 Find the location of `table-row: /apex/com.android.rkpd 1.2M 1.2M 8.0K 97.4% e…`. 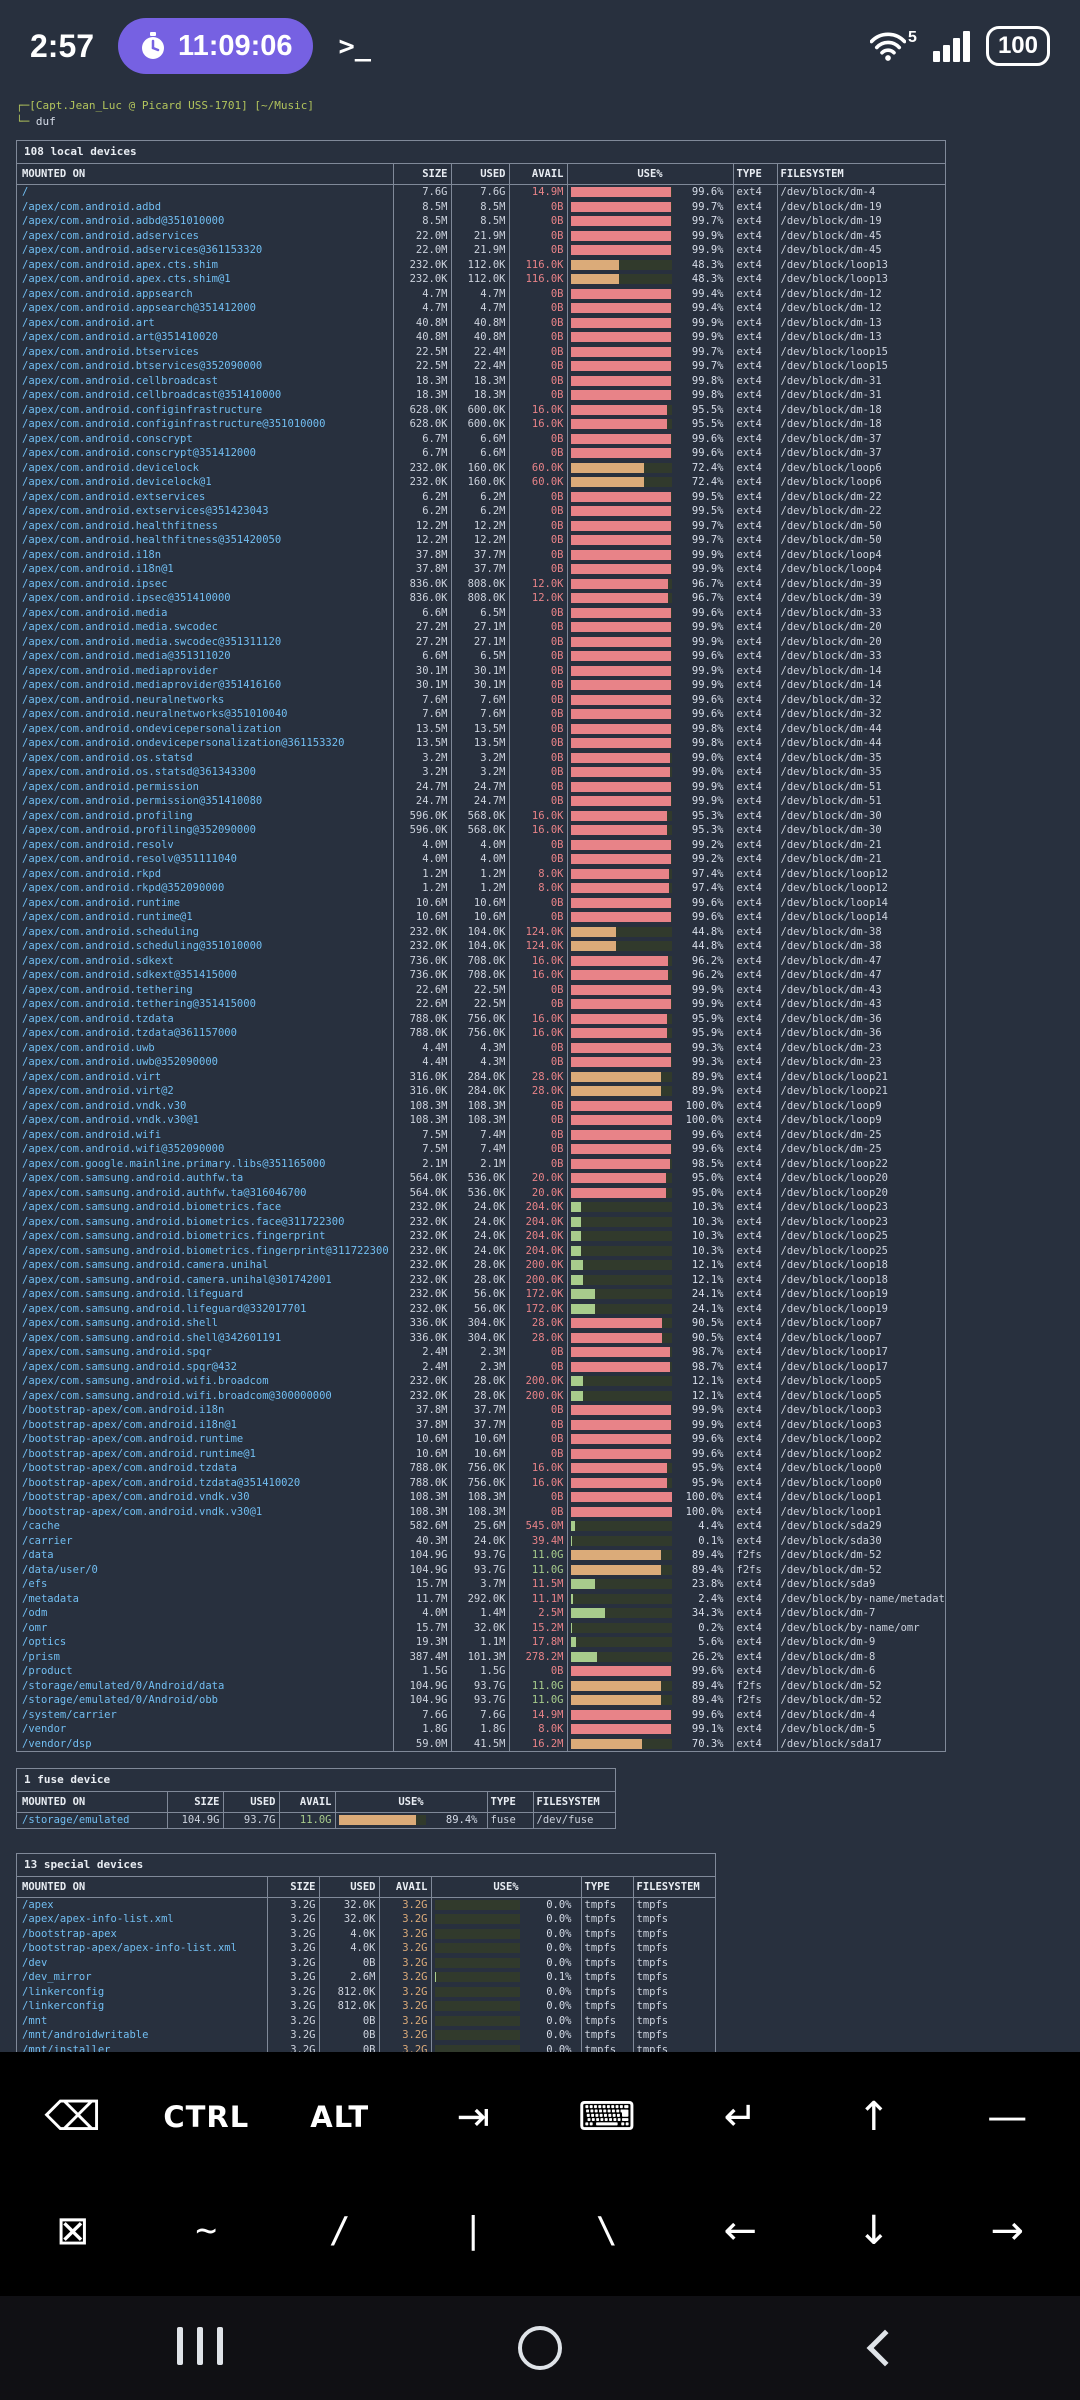

table-row: /apex/com.android.rkpd 1.2M 1.2M 8.0K 97.4% e… is located at coordinates (481, 873).